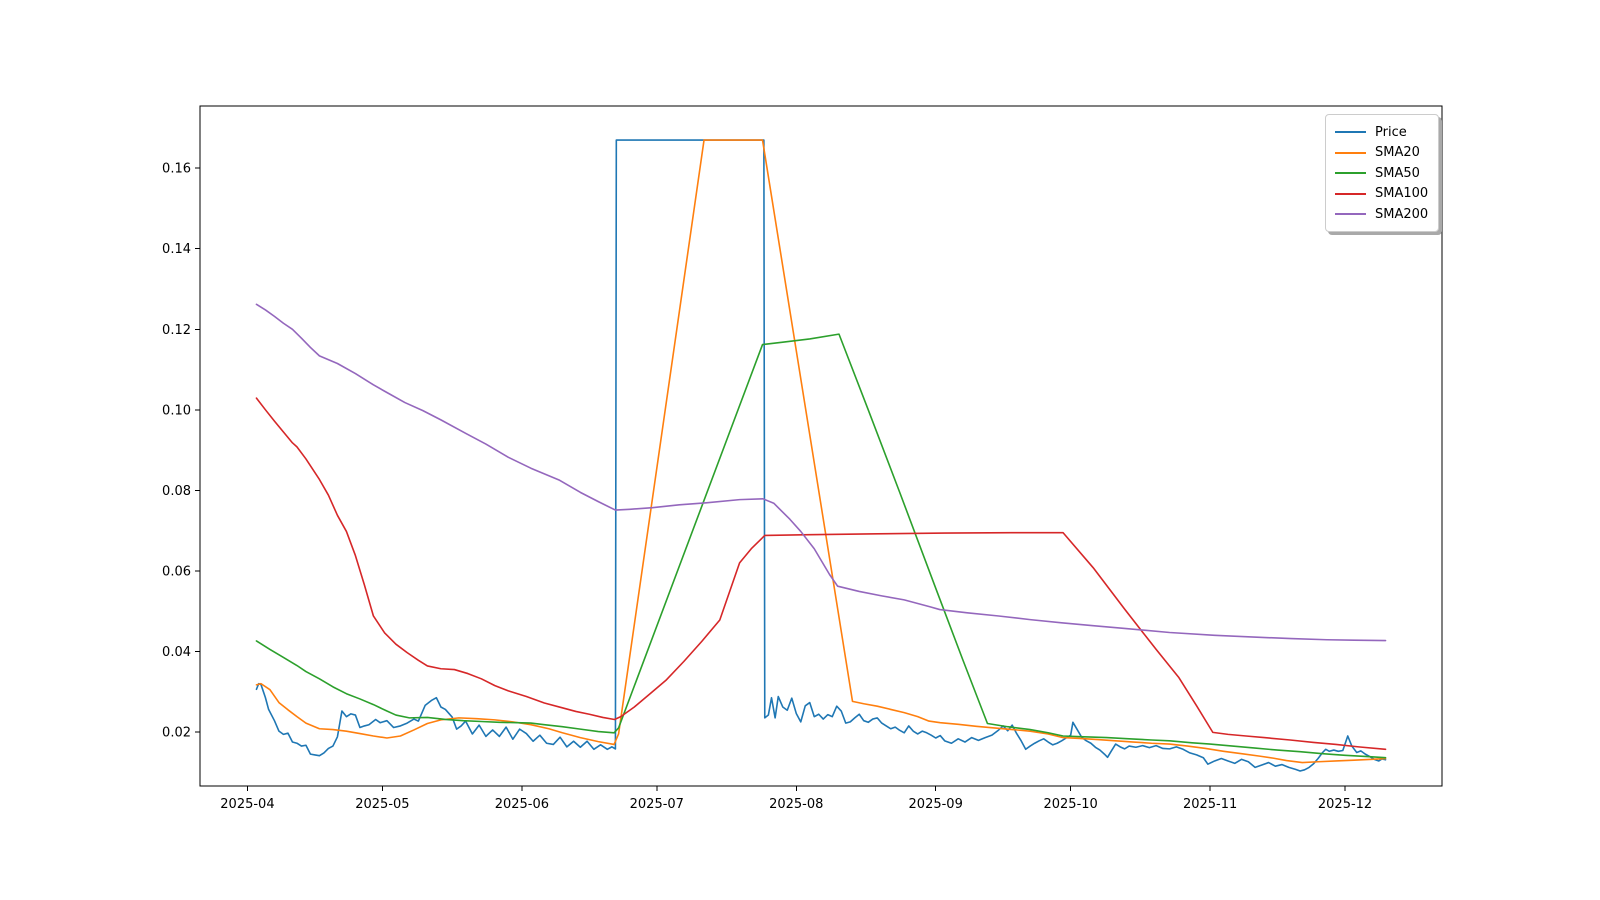 The image size is (1600, 900). Describe the element at coordinates (1397, 153) in the screenshot. I see `legend-label: SMA20` at that location.